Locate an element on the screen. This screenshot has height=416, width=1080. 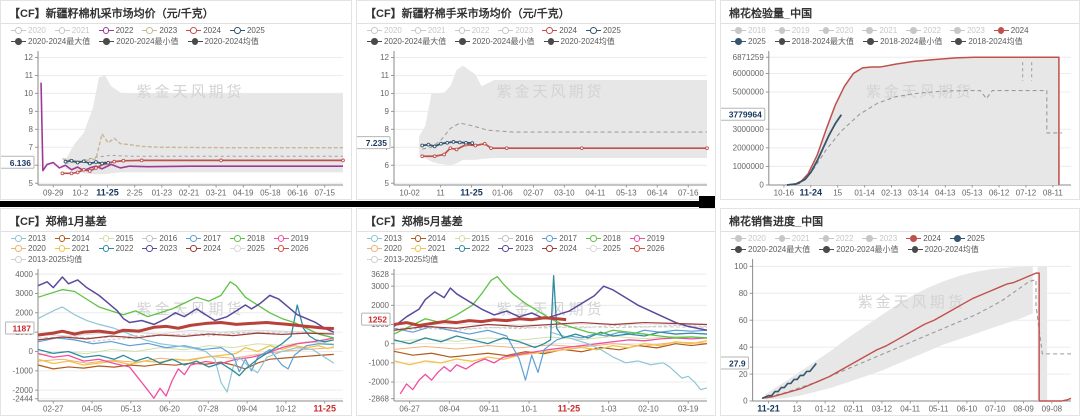
y-tick-label: -2444 is located at coordinates (23, 398).